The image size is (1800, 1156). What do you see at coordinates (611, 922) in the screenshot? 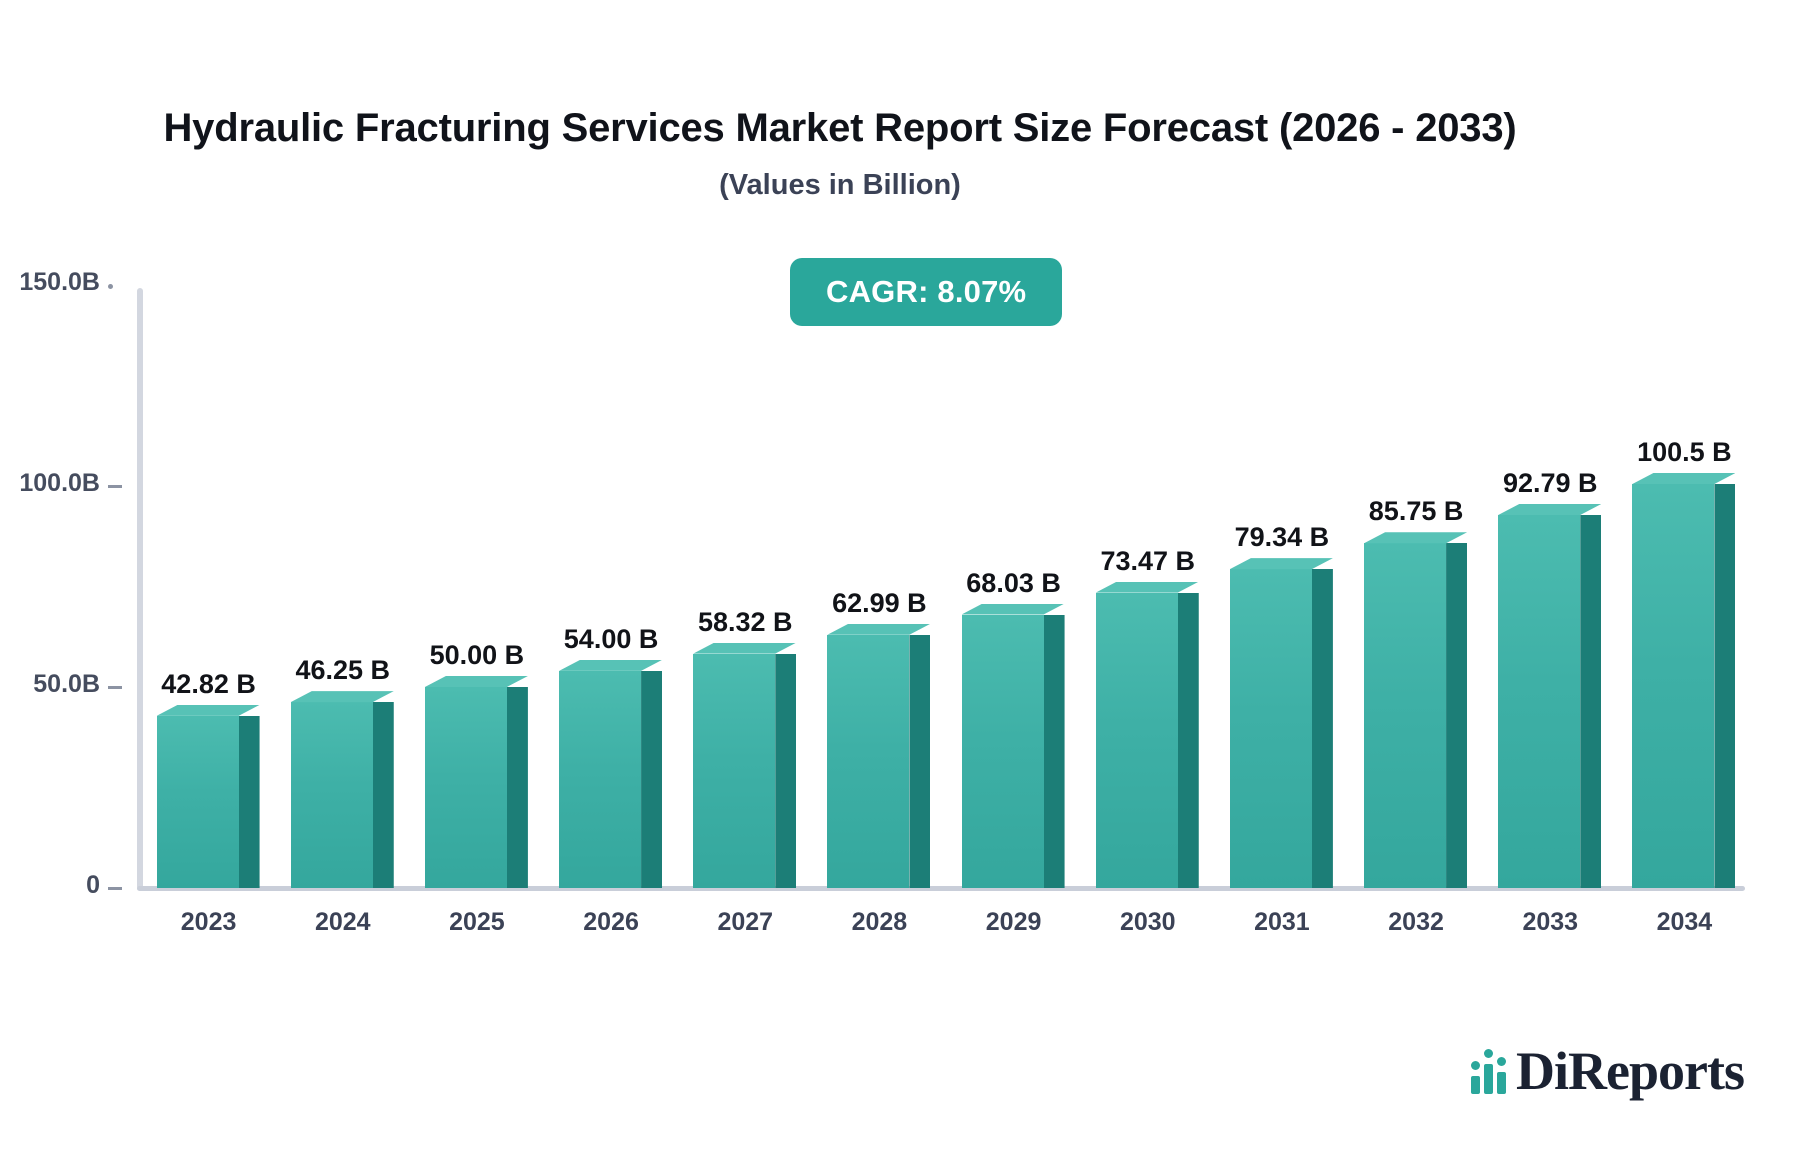
I see `x-axis-tick-label: 2026` at bounding box center [611, 922].